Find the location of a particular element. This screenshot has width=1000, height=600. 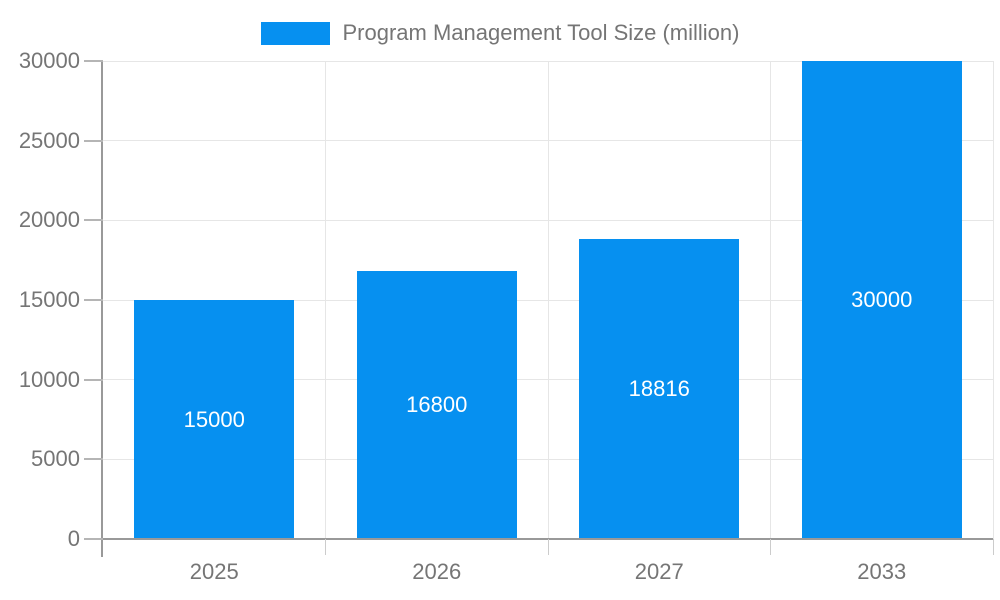

bar-2033: 30000 is located at coordinates (881, 300).